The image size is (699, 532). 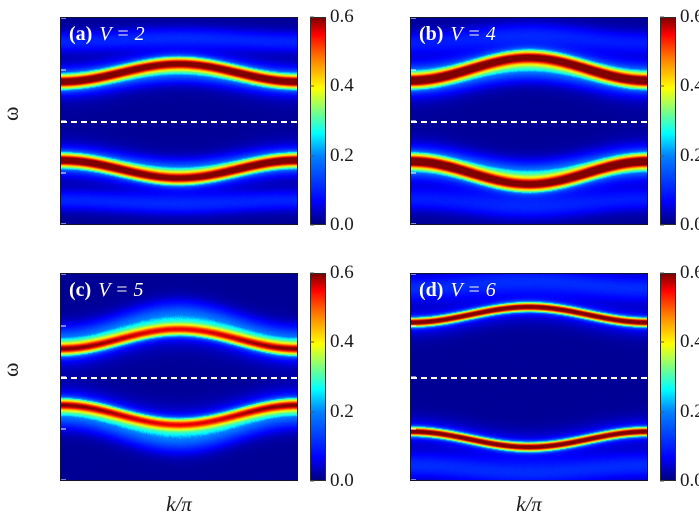 What do you see at coordinates (179, 504) in the screenshot?
I see `x-axis-title-c: k/π` at bounding box center [179, 504].